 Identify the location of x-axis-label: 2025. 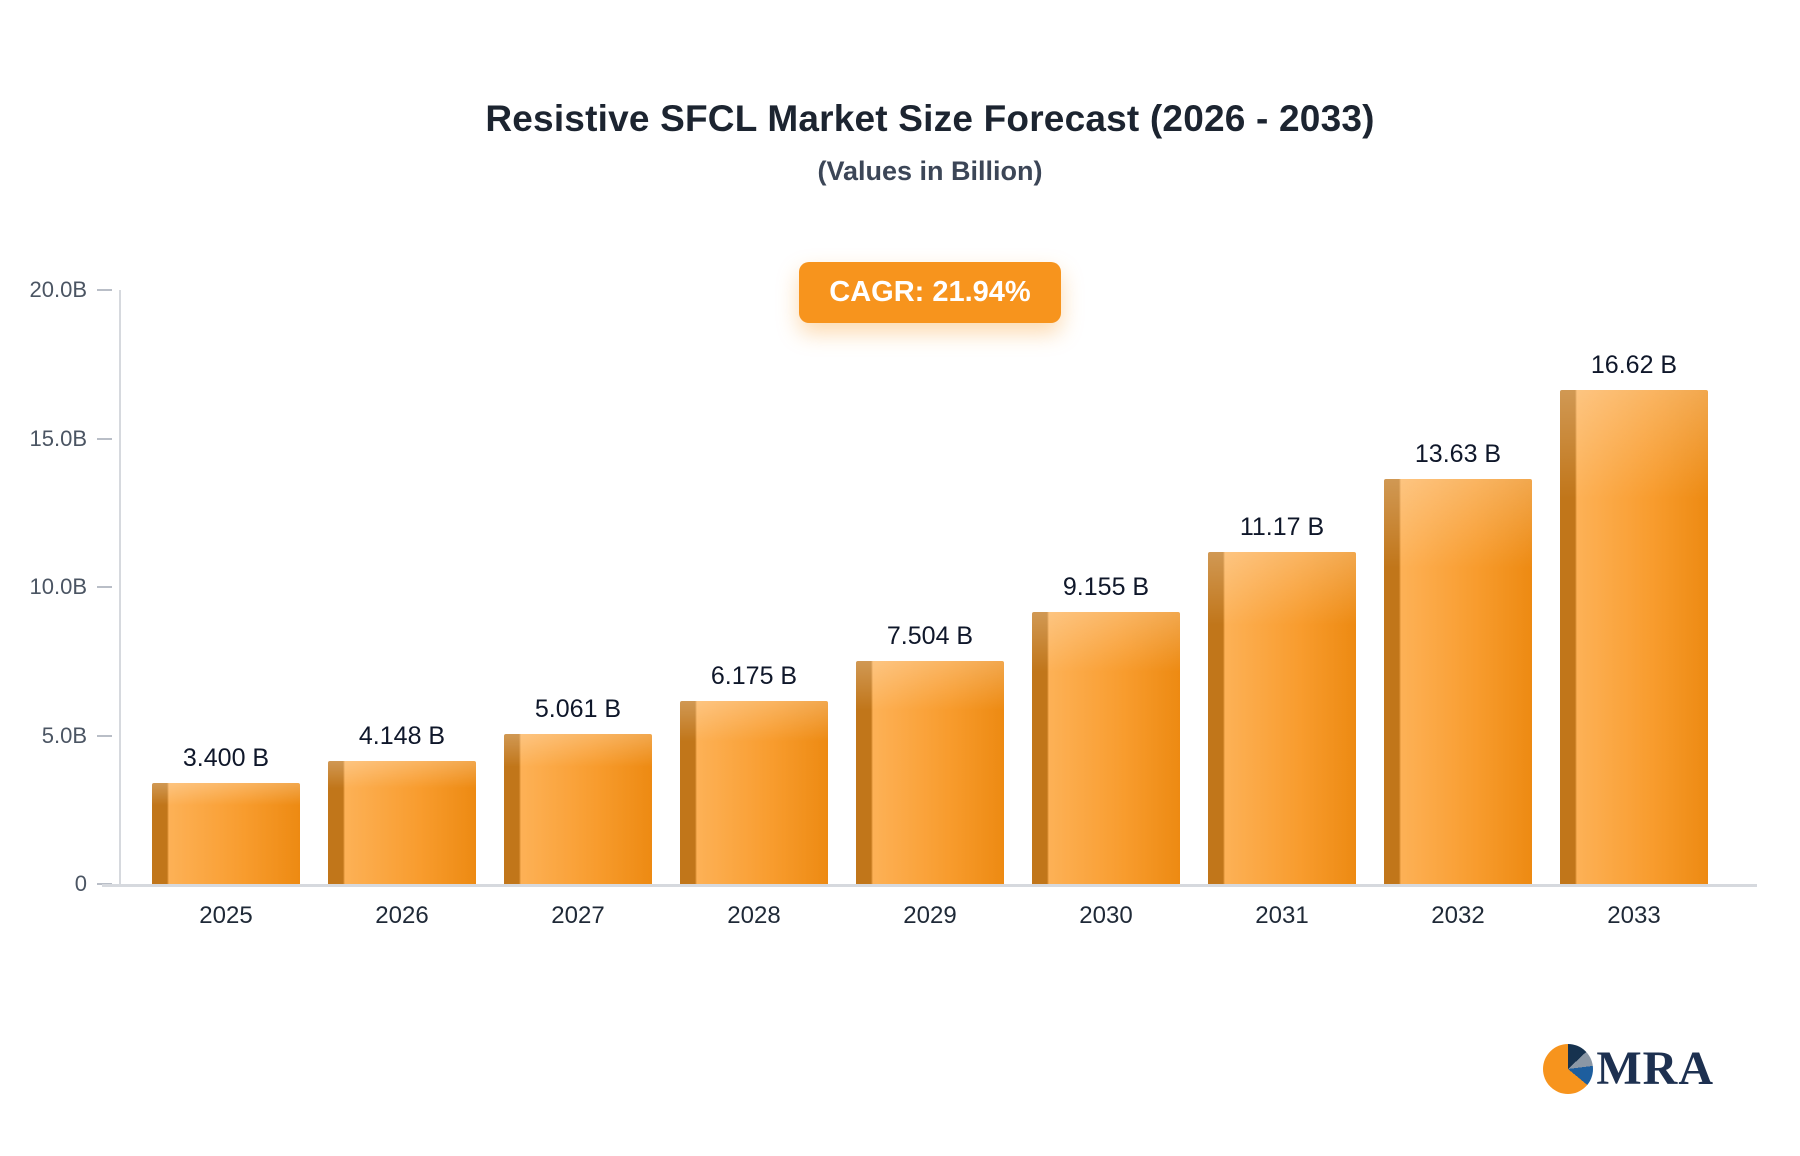
(226, 915).